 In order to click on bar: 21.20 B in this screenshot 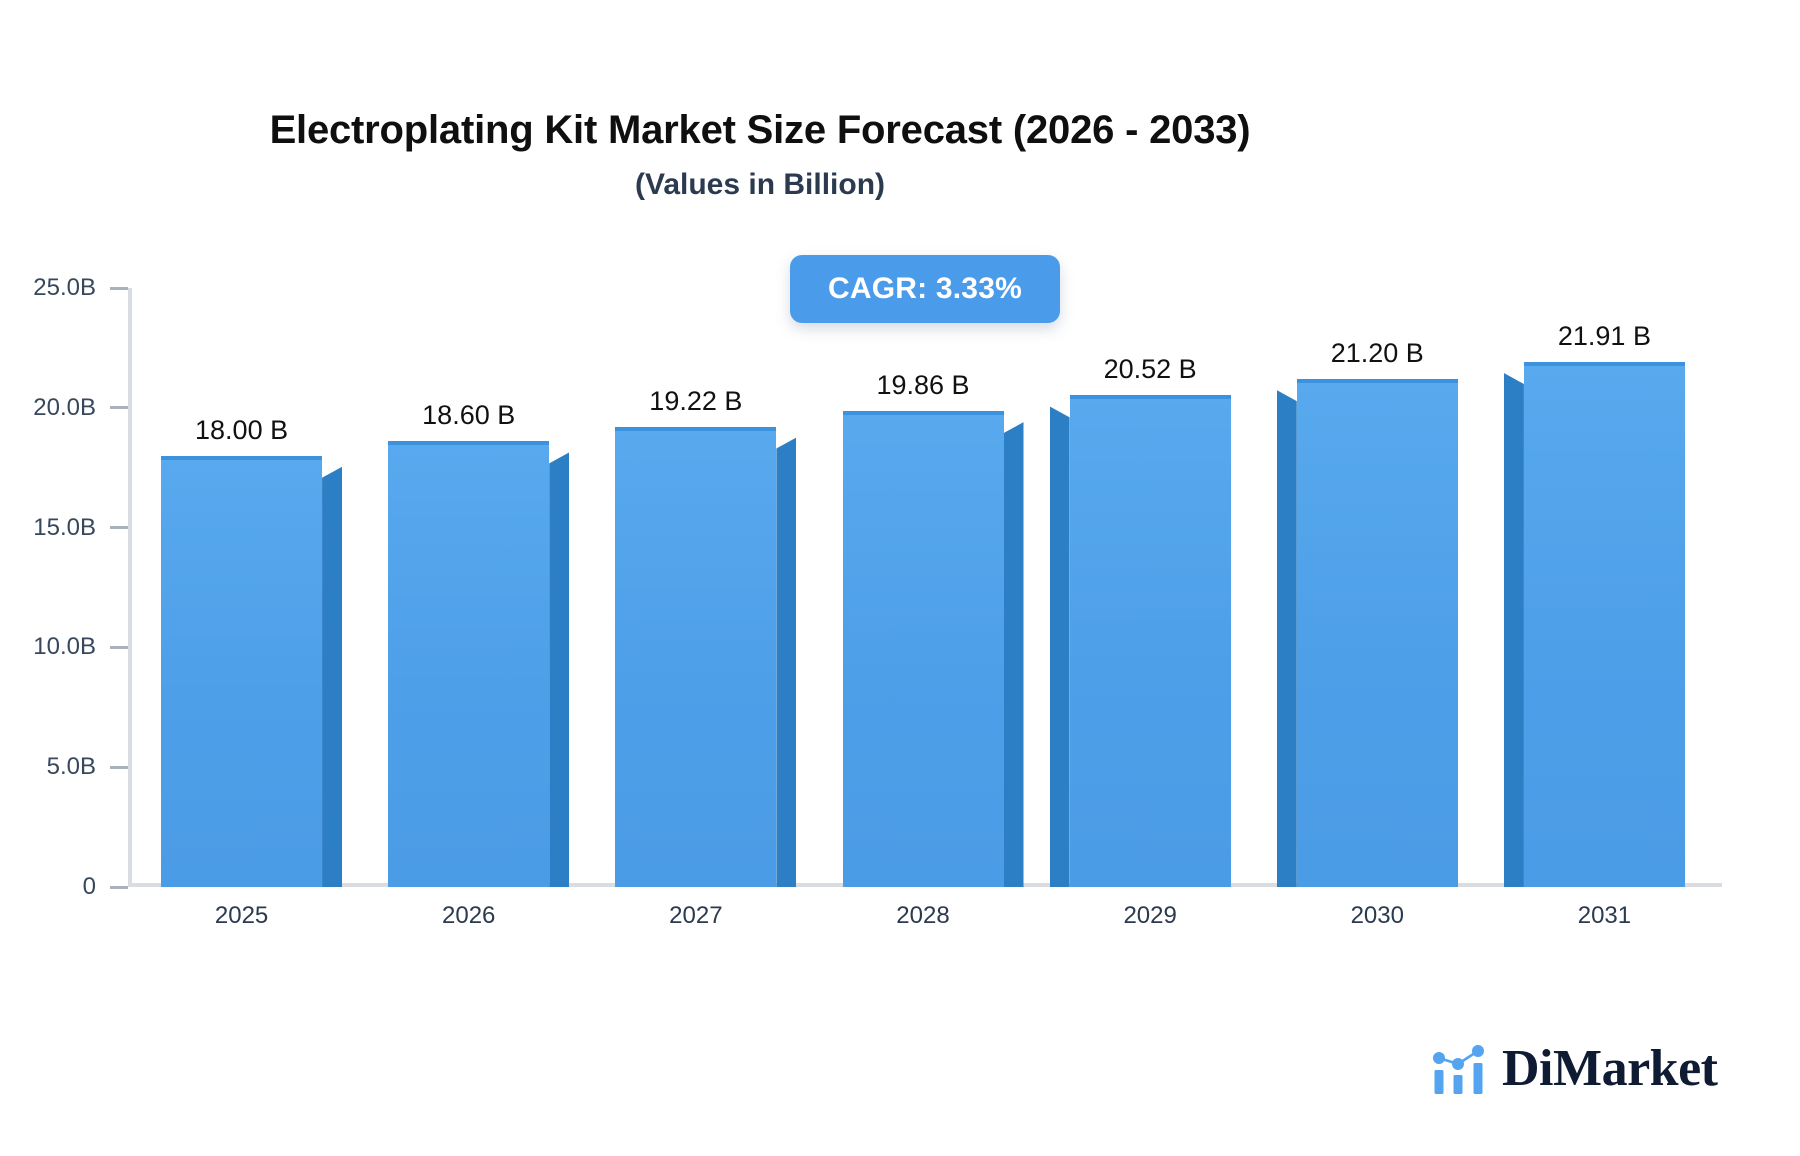, I will do `click(1367, 612)`.